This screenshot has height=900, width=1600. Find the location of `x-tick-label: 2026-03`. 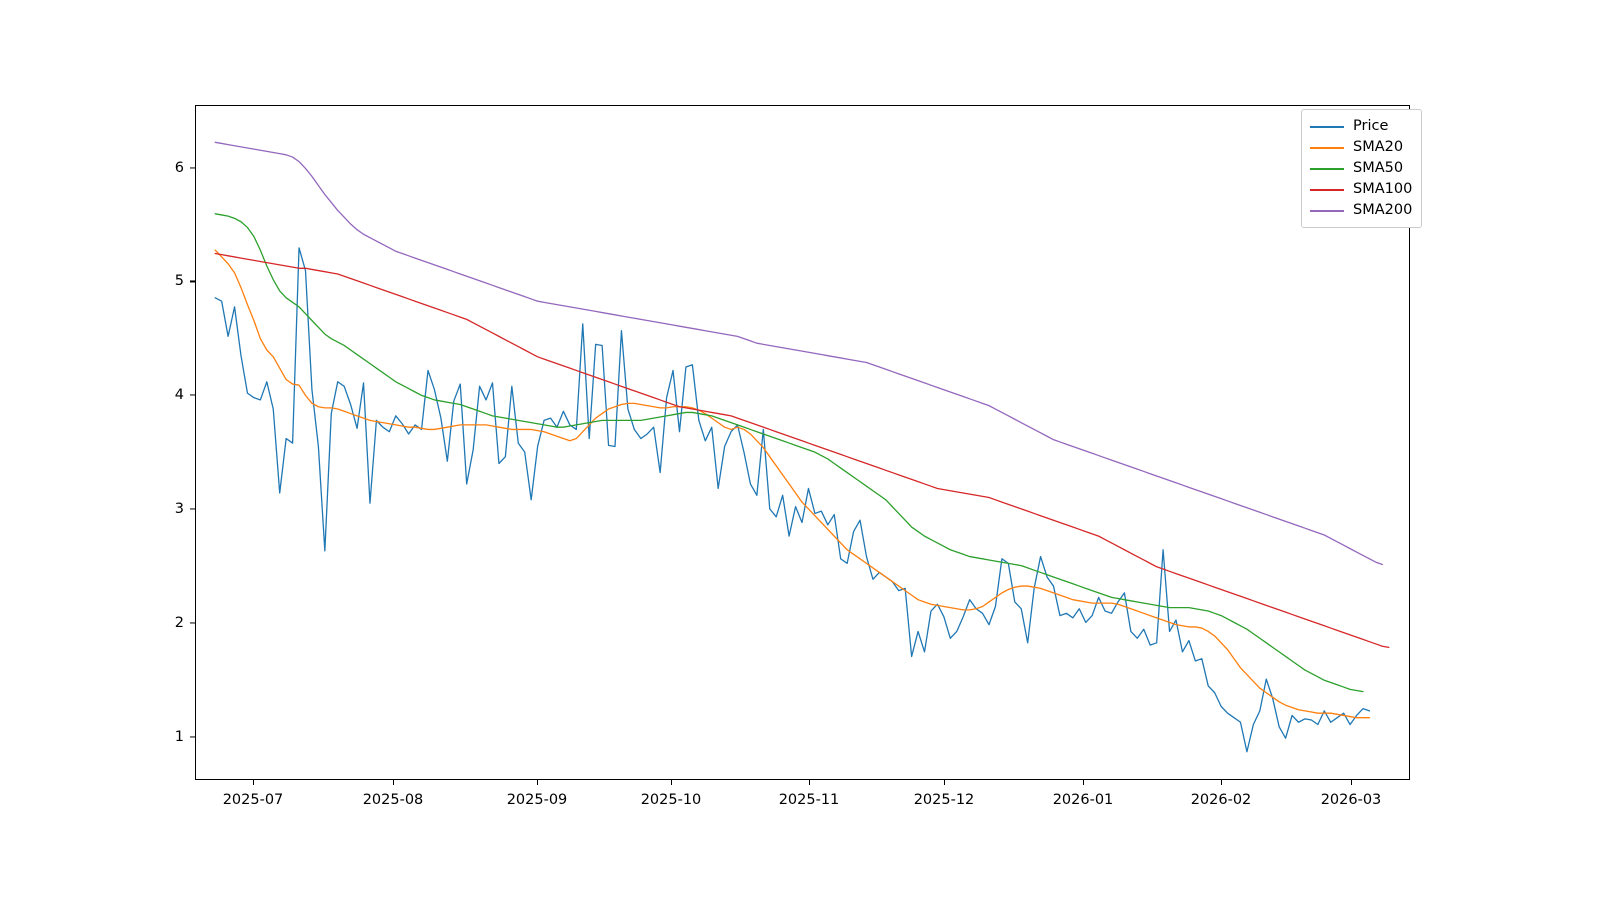

x-tick-label: 2026-03 is located at coordinates (1351, 800).